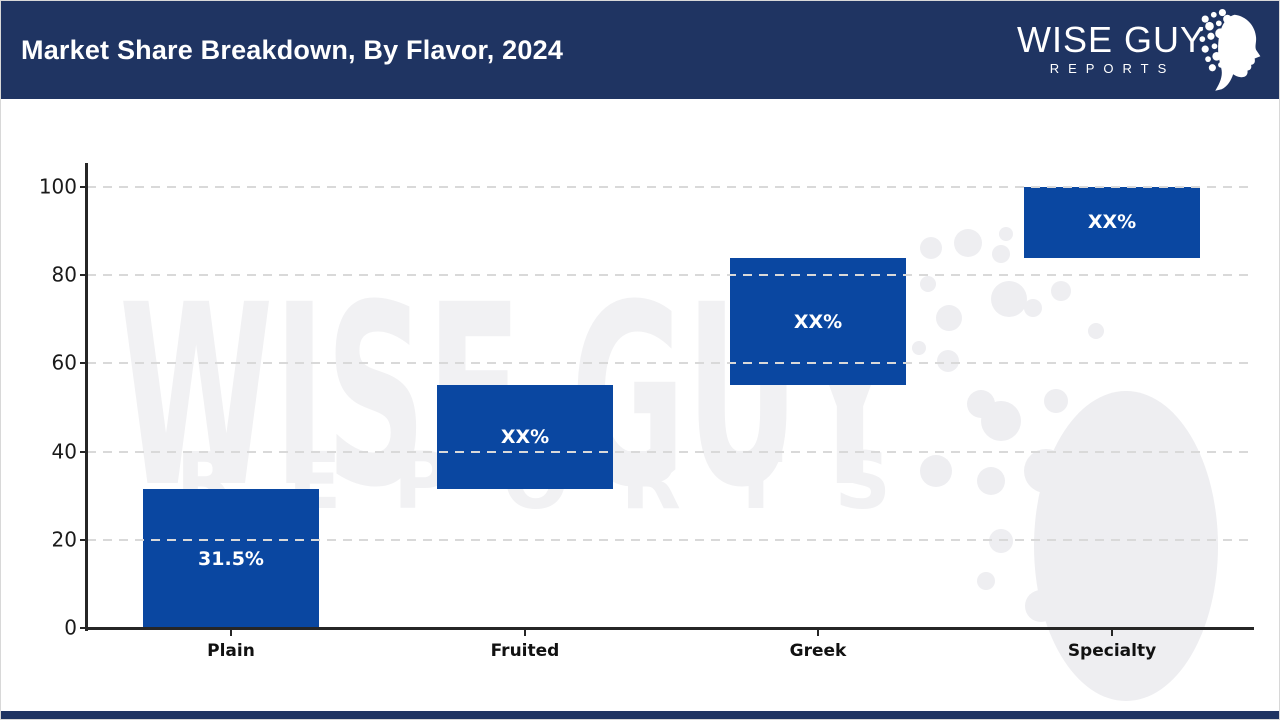 The height and width of the screenshot is (720, 1280). I want to click on y-tick-label-20: 20, so click(64, 539).